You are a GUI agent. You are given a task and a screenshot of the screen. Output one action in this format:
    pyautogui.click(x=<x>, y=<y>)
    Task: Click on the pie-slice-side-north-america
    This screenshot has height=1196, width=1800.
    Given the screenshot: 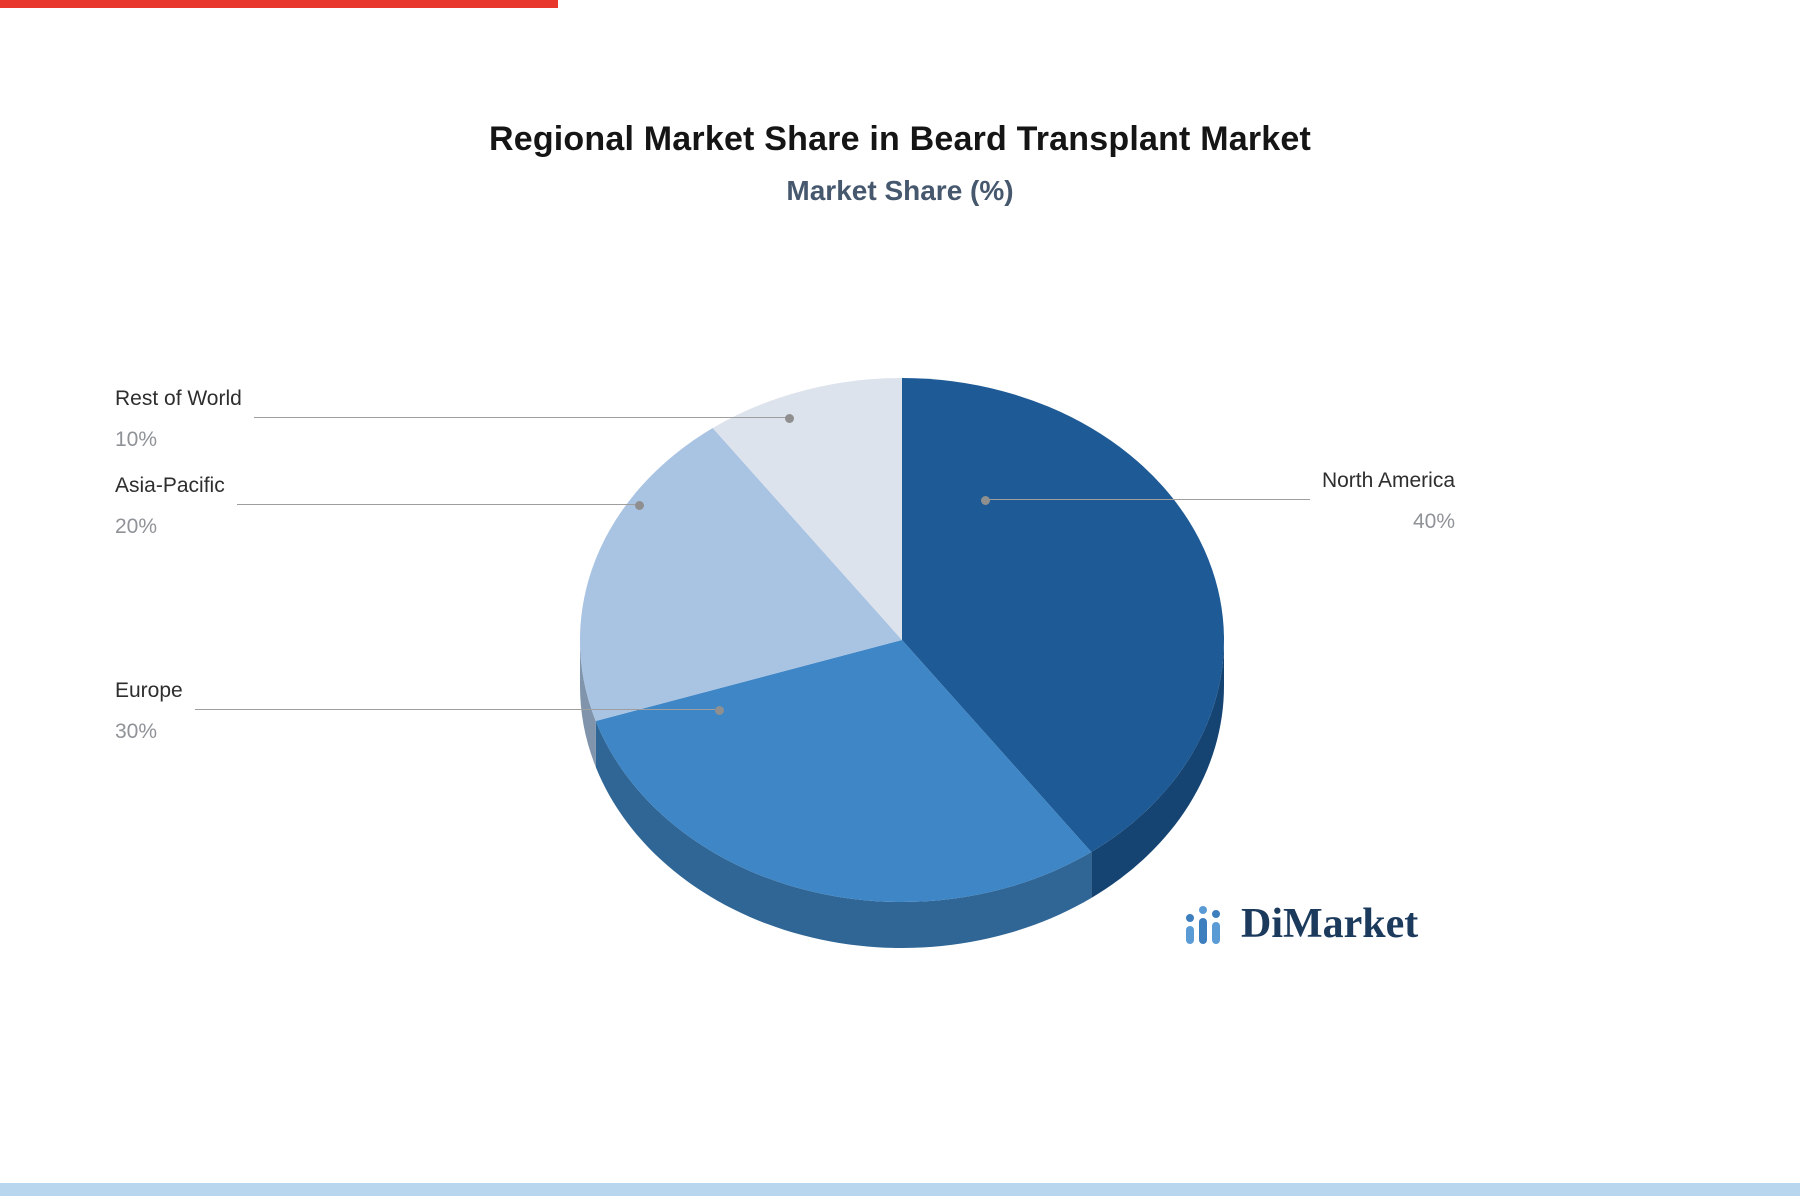 What is the action you would take?
    pyautogui.click(x=1157, y=769)
    